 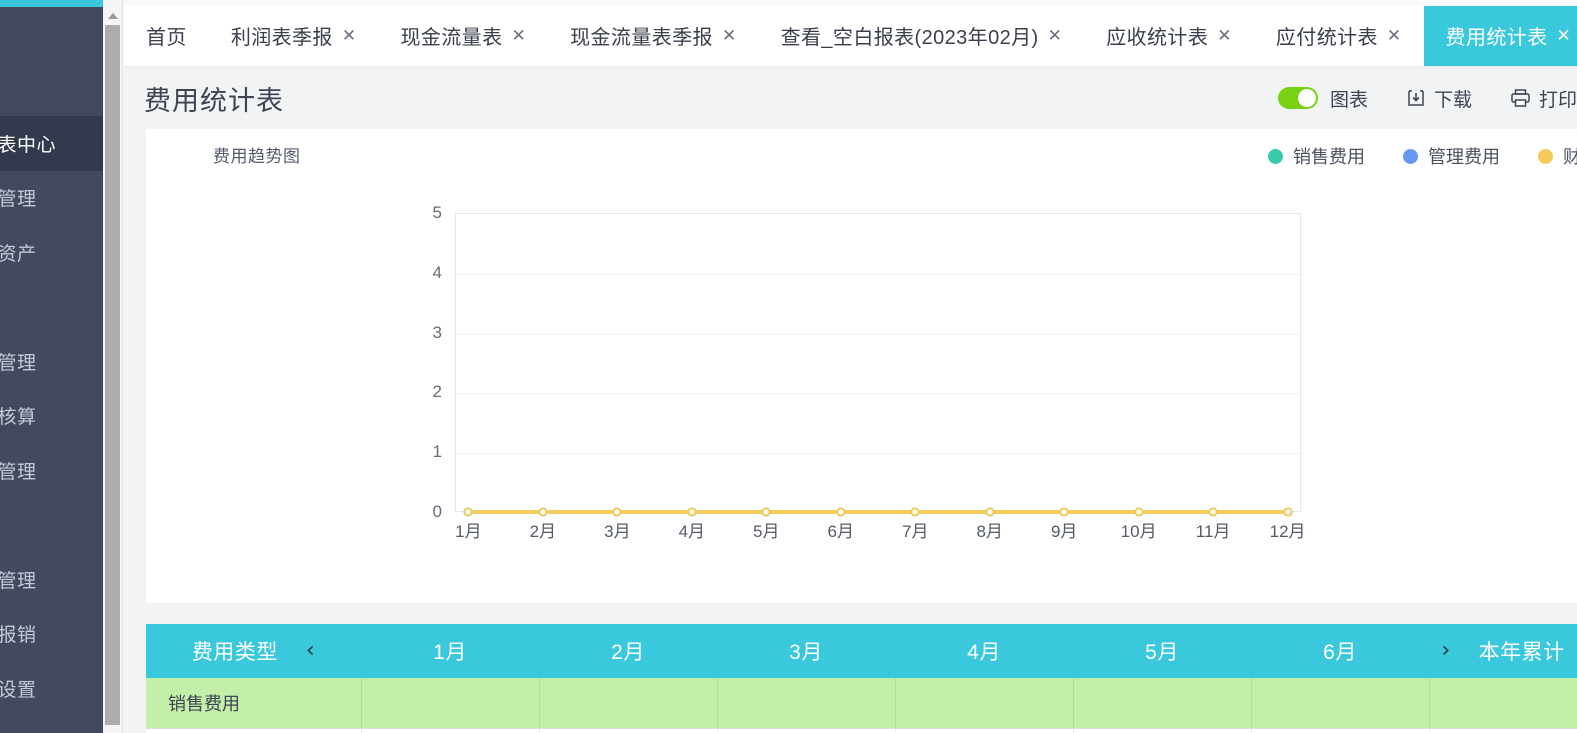 I want to click on legend-label: 管理费用, so click(x=1464, y=157).